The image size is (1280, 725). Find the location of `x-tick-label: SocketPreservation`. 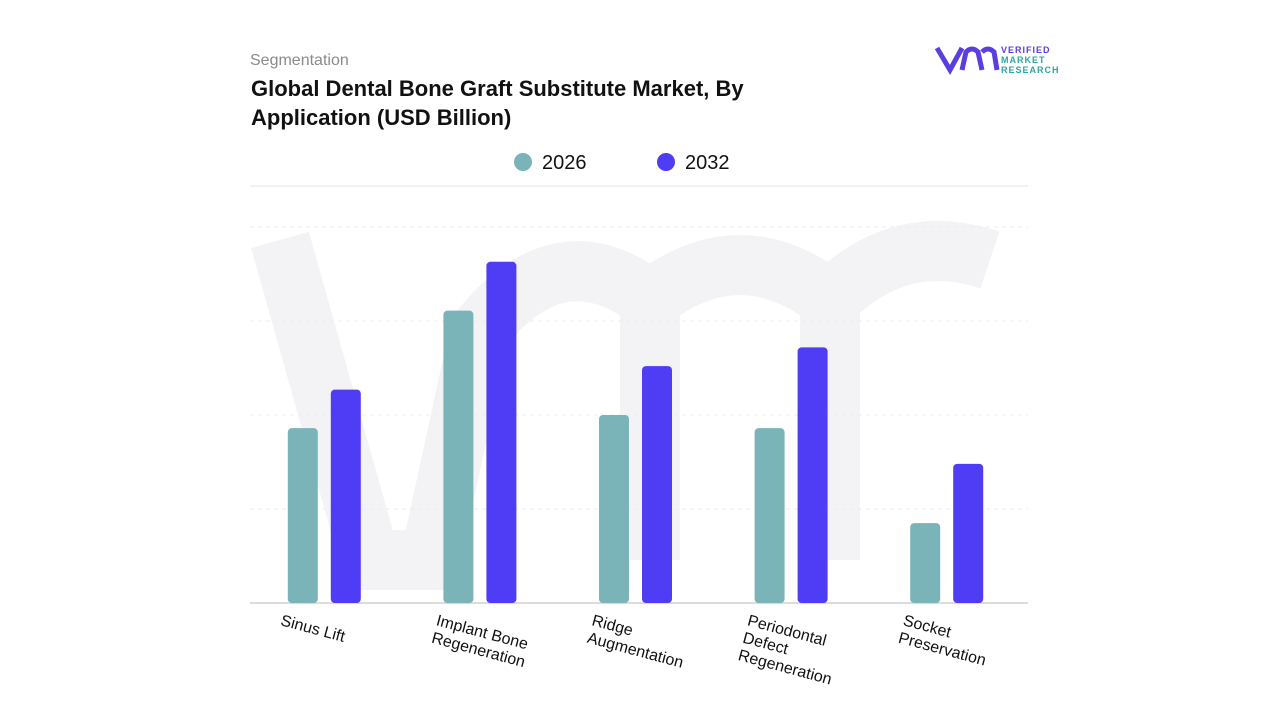

x-tick-label: SocketPreservation is located at coordinates (945, 640).